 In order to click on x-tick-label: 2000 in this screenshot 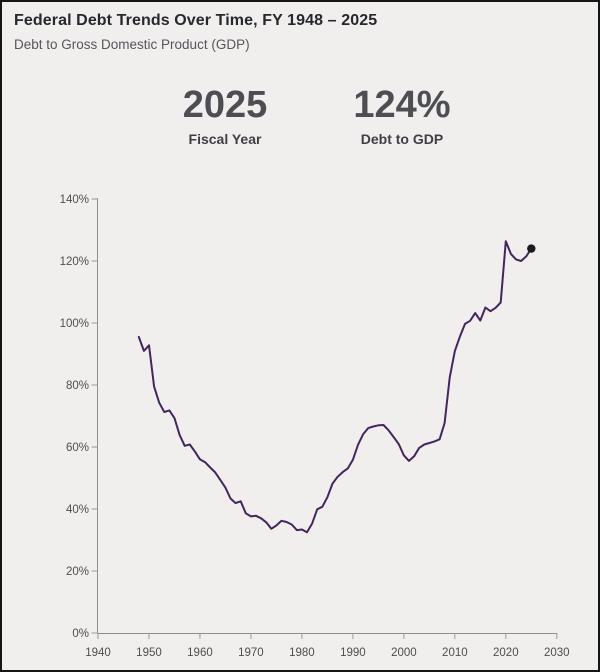, I will do `click(404, 653)`.